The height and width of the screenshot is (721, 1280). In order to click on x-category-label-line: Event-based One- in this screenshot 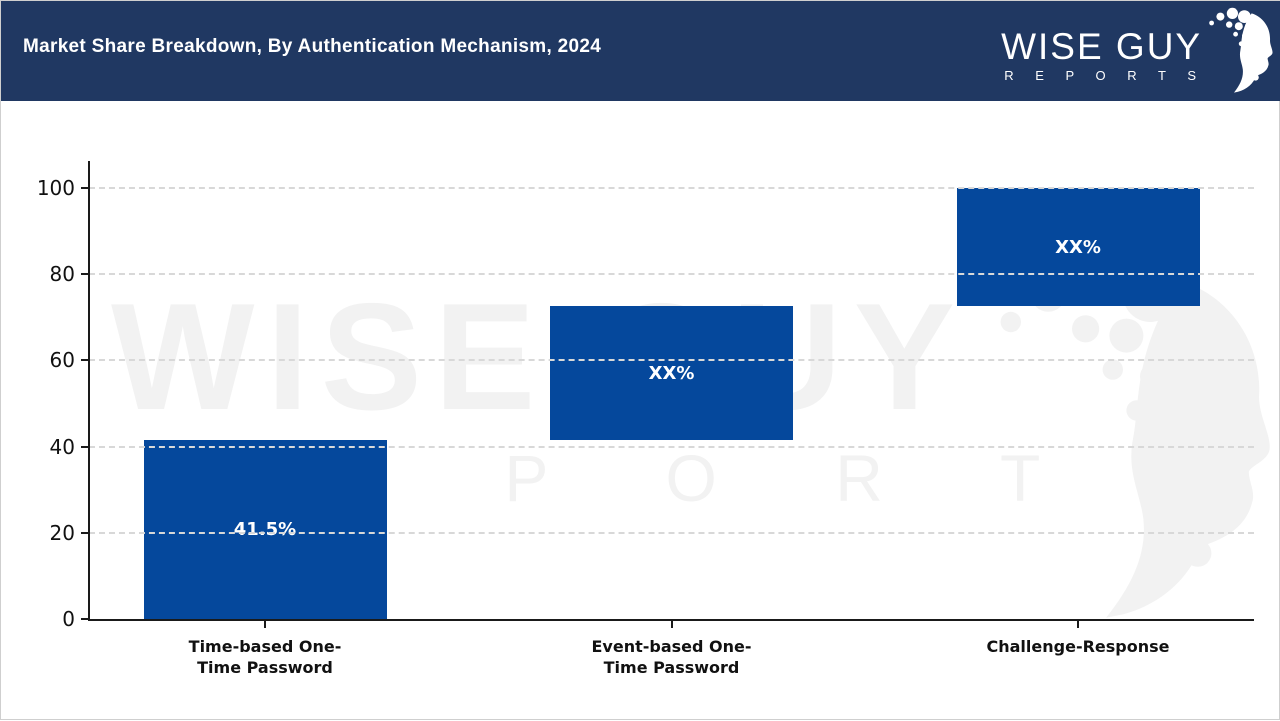, I will do `click(671, 646)`.